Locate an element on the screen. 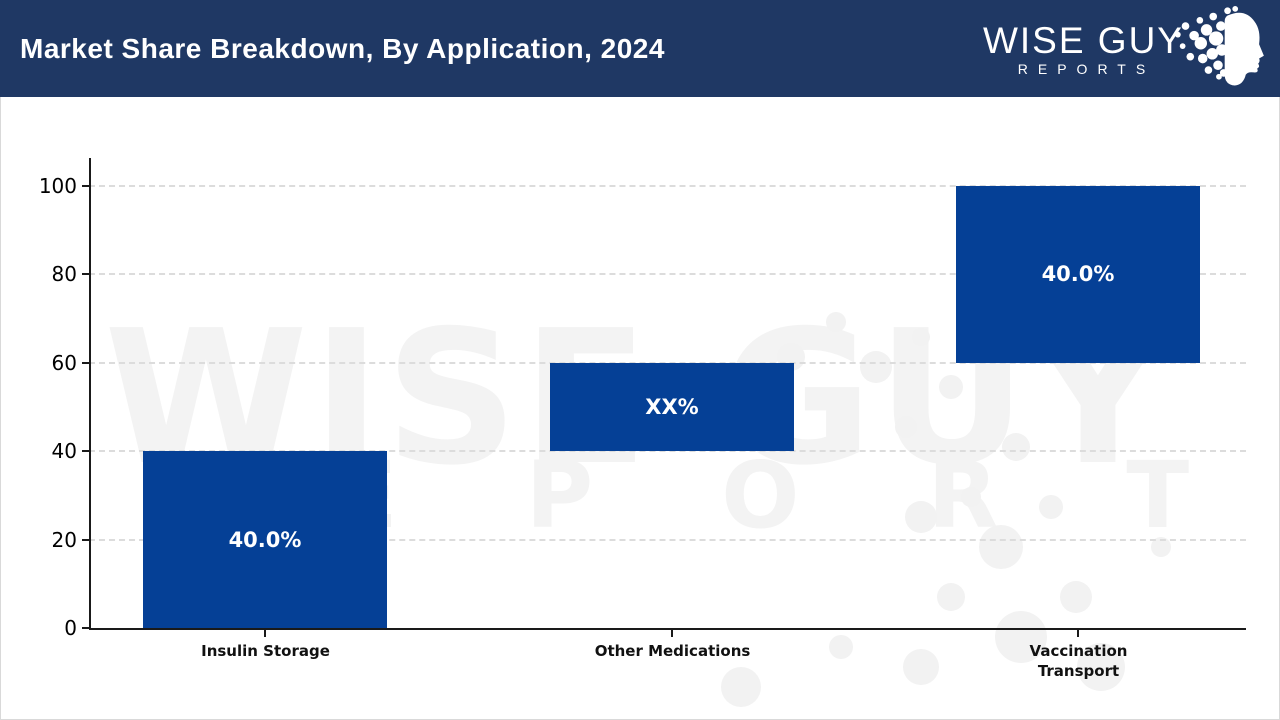 This screenshot has width=1280, height=720. bar-value-label: XX% is located at coordinates (672, 406).